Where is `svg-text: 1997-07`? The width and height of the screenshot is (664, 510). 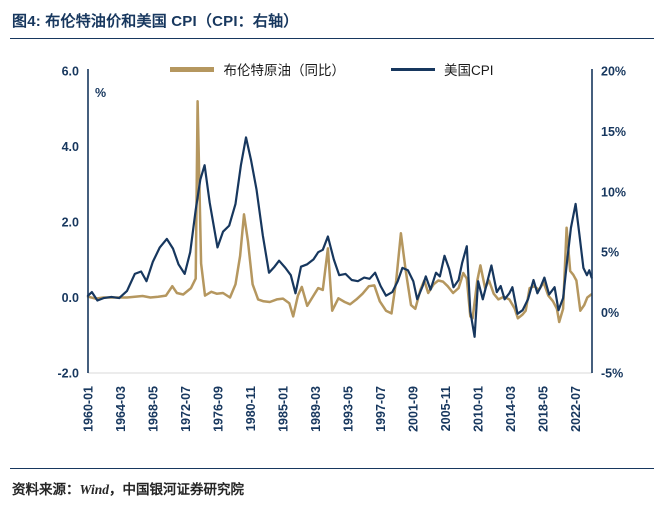
svg-text: 1997-07 is located at coordinates (381, 409).